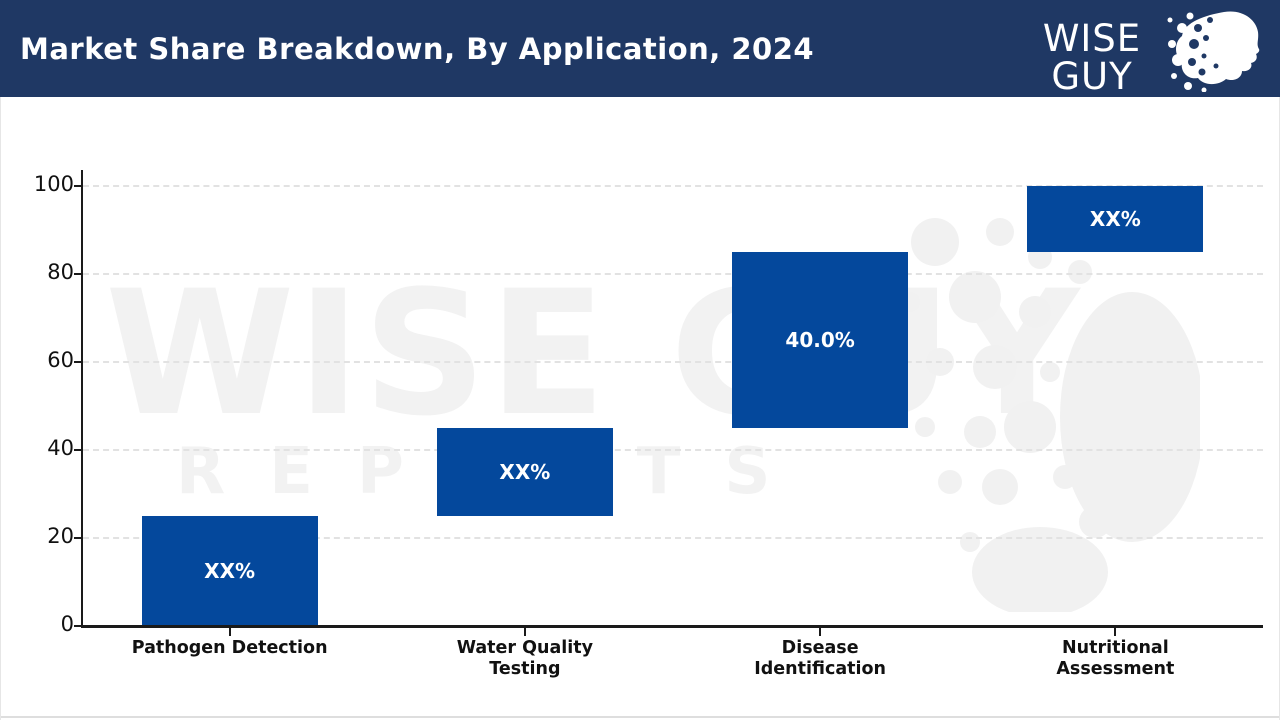 The width and height of the screenshot is (1280, 720). Describe the element at coordinates (1115, 658) in the screenshot. I see `x-axis-category-label: Nutritional Assessment` at that location.